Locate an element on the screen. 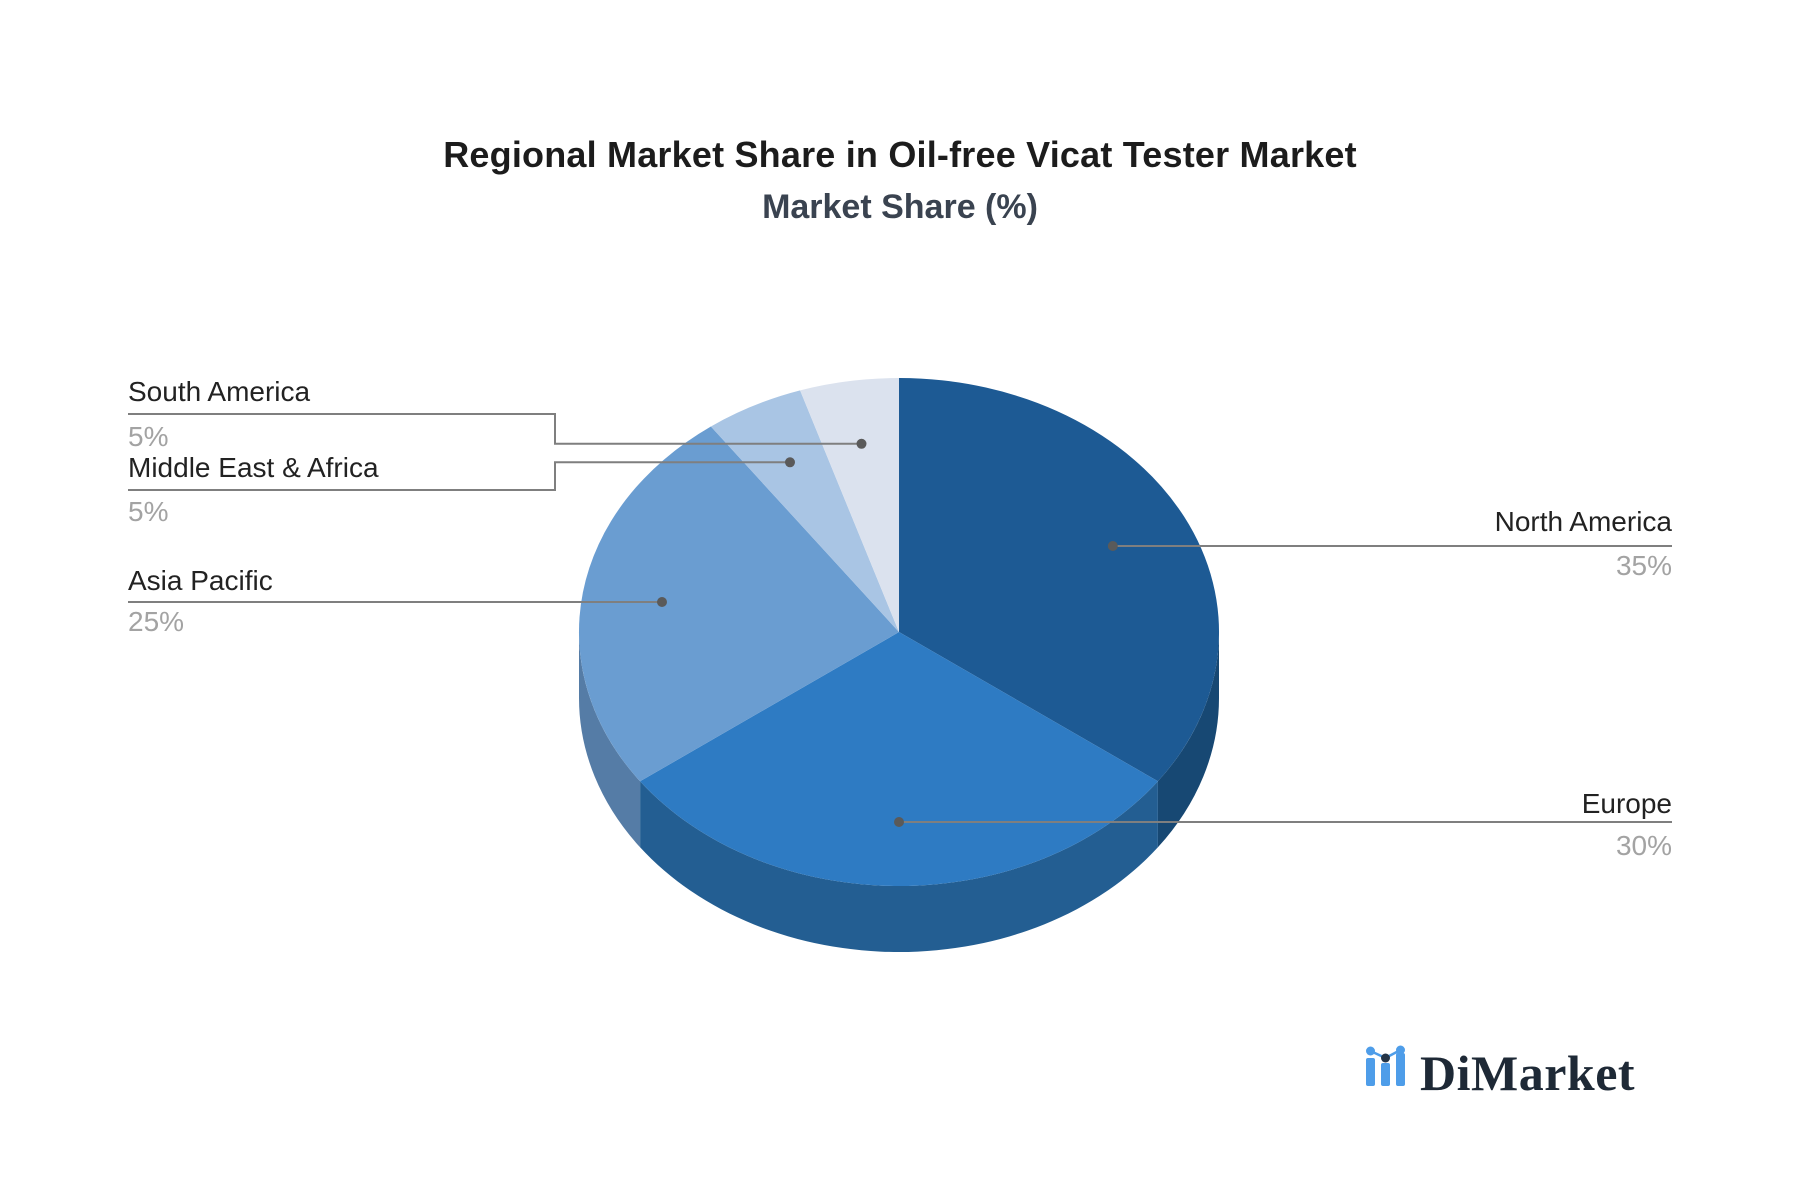 The height and width of the screenshot is (1196, 1800). leader-dot-north-america is located at coordinates (1112, 546).